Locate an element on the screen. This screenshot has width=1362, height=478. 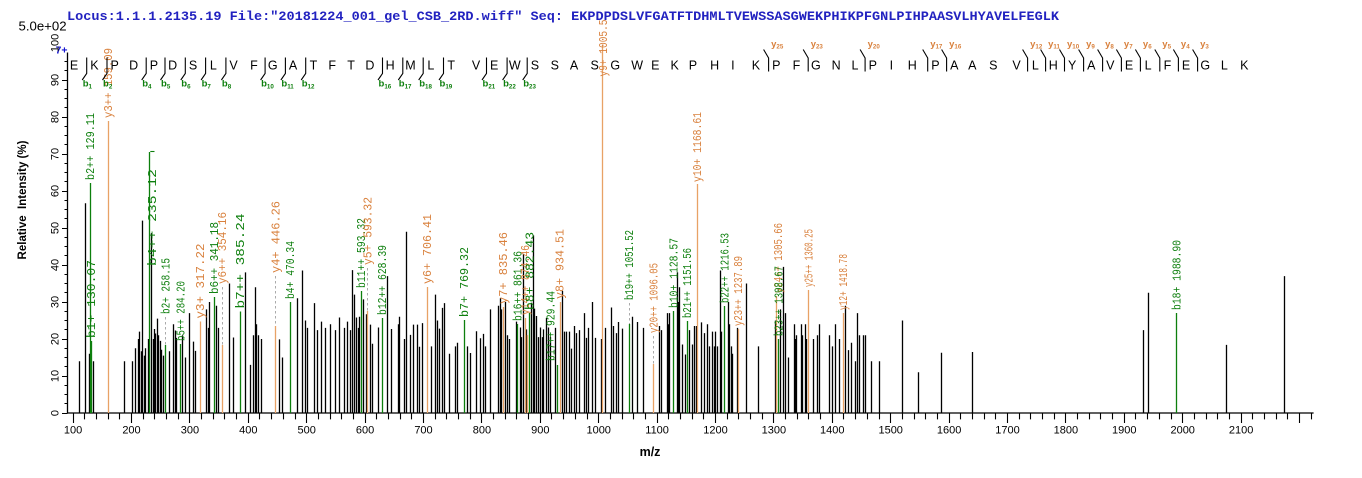
svg-text: b2+ 258.15 is located at coordinates (166, 286).